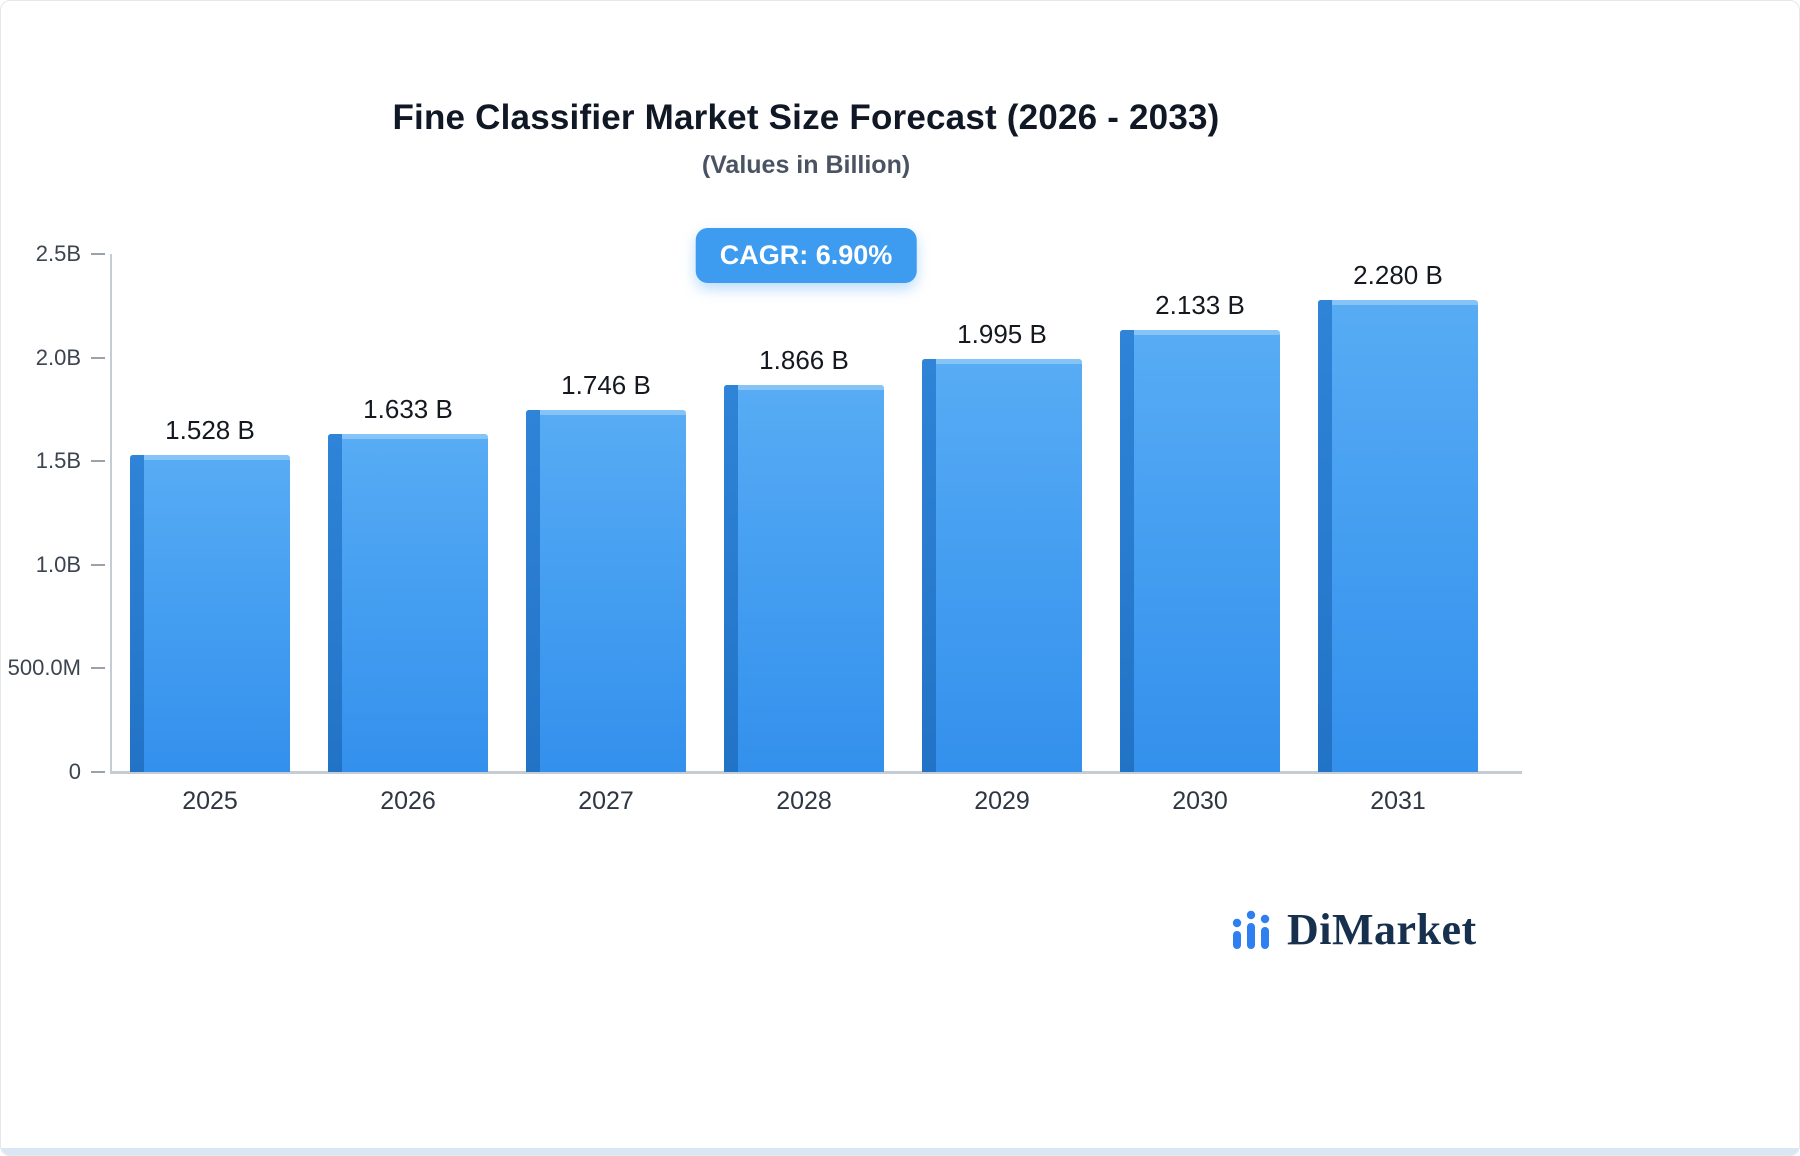  What do you see at coordinates (74, 771) in the screenshot?
I see `y-tick-label: 0` at bounding box center [74, 771].